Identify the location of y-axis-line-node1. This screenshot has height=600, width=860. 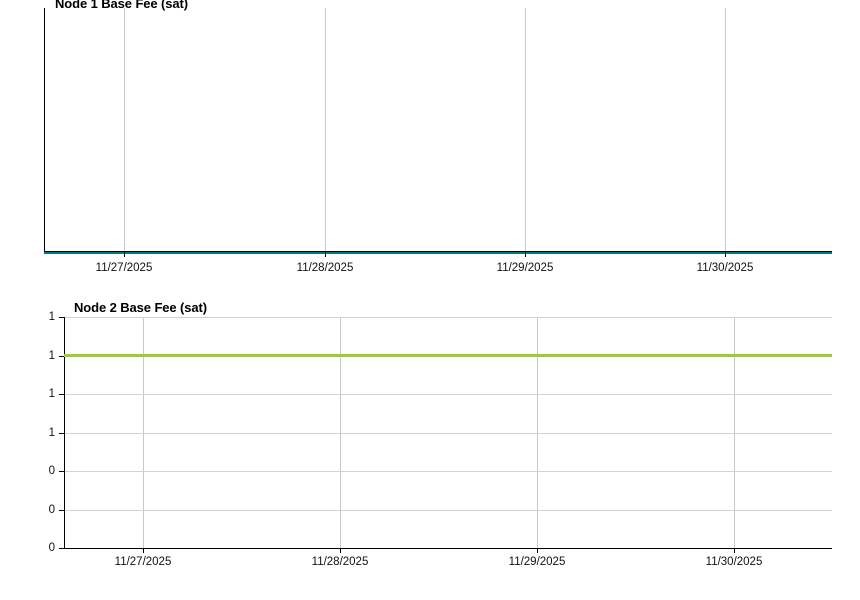
(44, 130).